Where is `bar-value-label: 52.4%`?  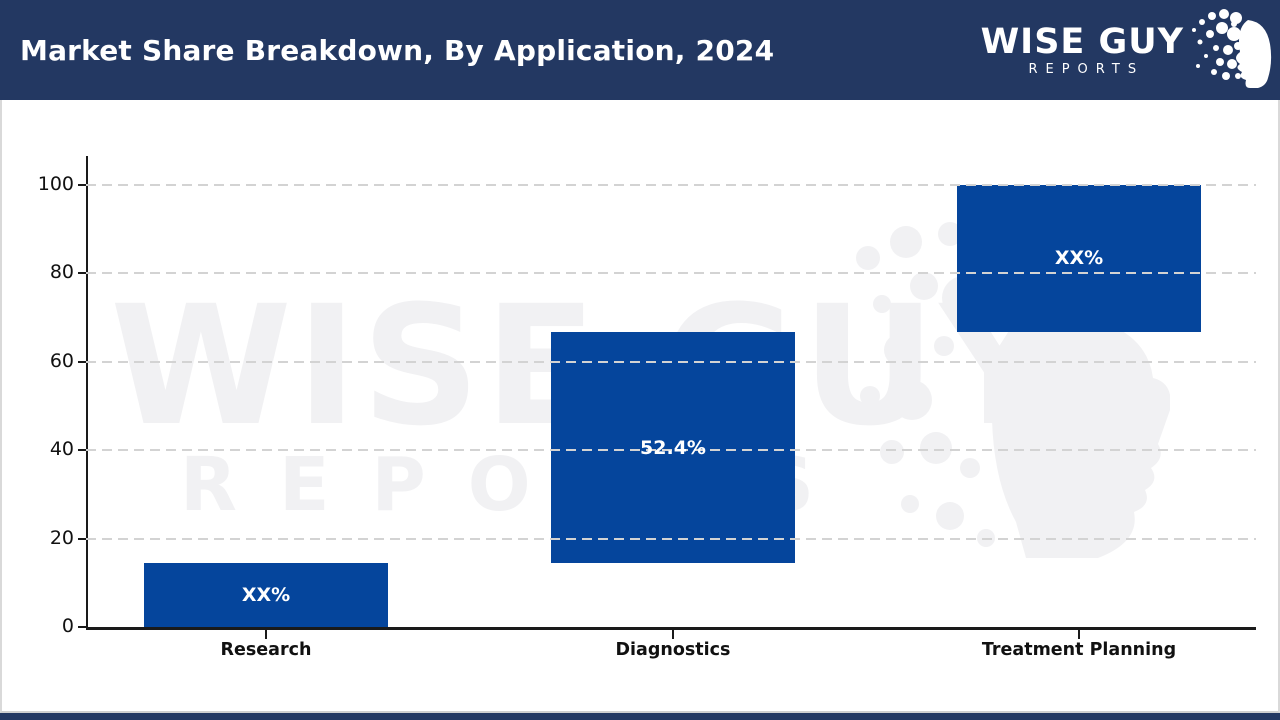
bar-value-label: 52.4% is located at coordinates (673, 447).